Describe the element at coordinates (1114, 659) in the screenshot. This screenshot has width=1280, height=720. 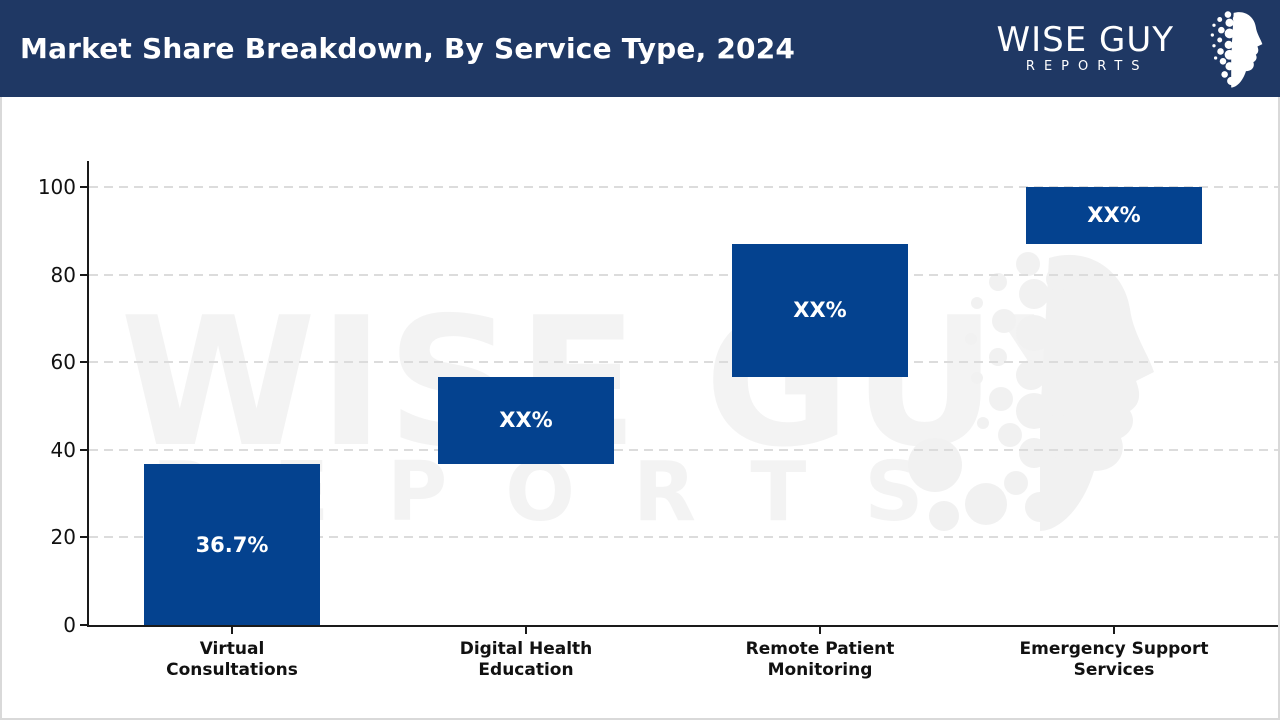
I see `x-axis-category-label: Emergency Support Services` at that location.